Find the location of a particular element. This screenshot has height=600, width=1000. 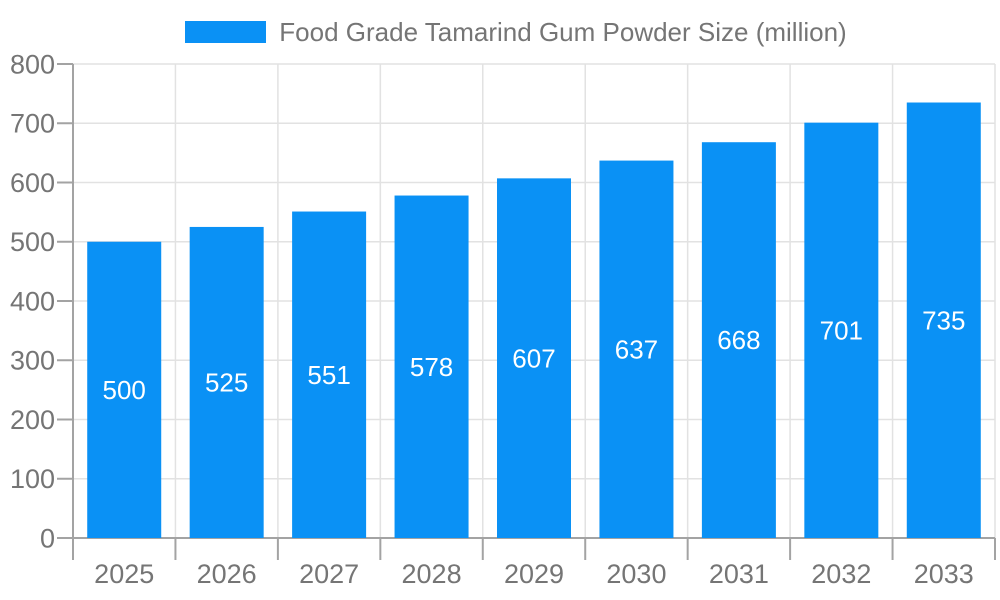

y-tick-label: 600 is located at coordinates (32, 183).